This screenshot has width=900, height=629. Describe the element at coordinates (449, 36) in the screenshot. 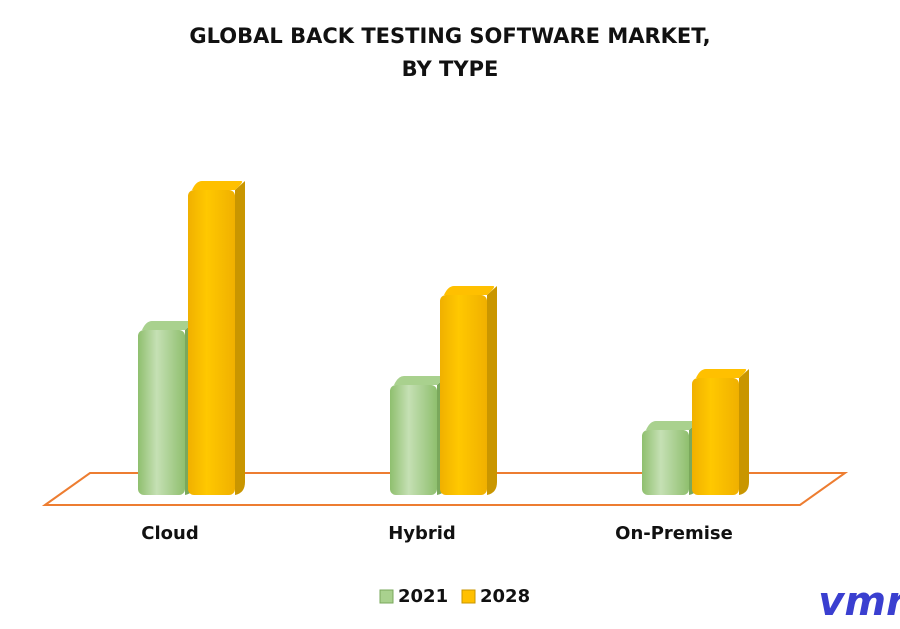

I see `chart-title: GLOBAL BACK TESTING SOFTWARE MARKET,` at that location.